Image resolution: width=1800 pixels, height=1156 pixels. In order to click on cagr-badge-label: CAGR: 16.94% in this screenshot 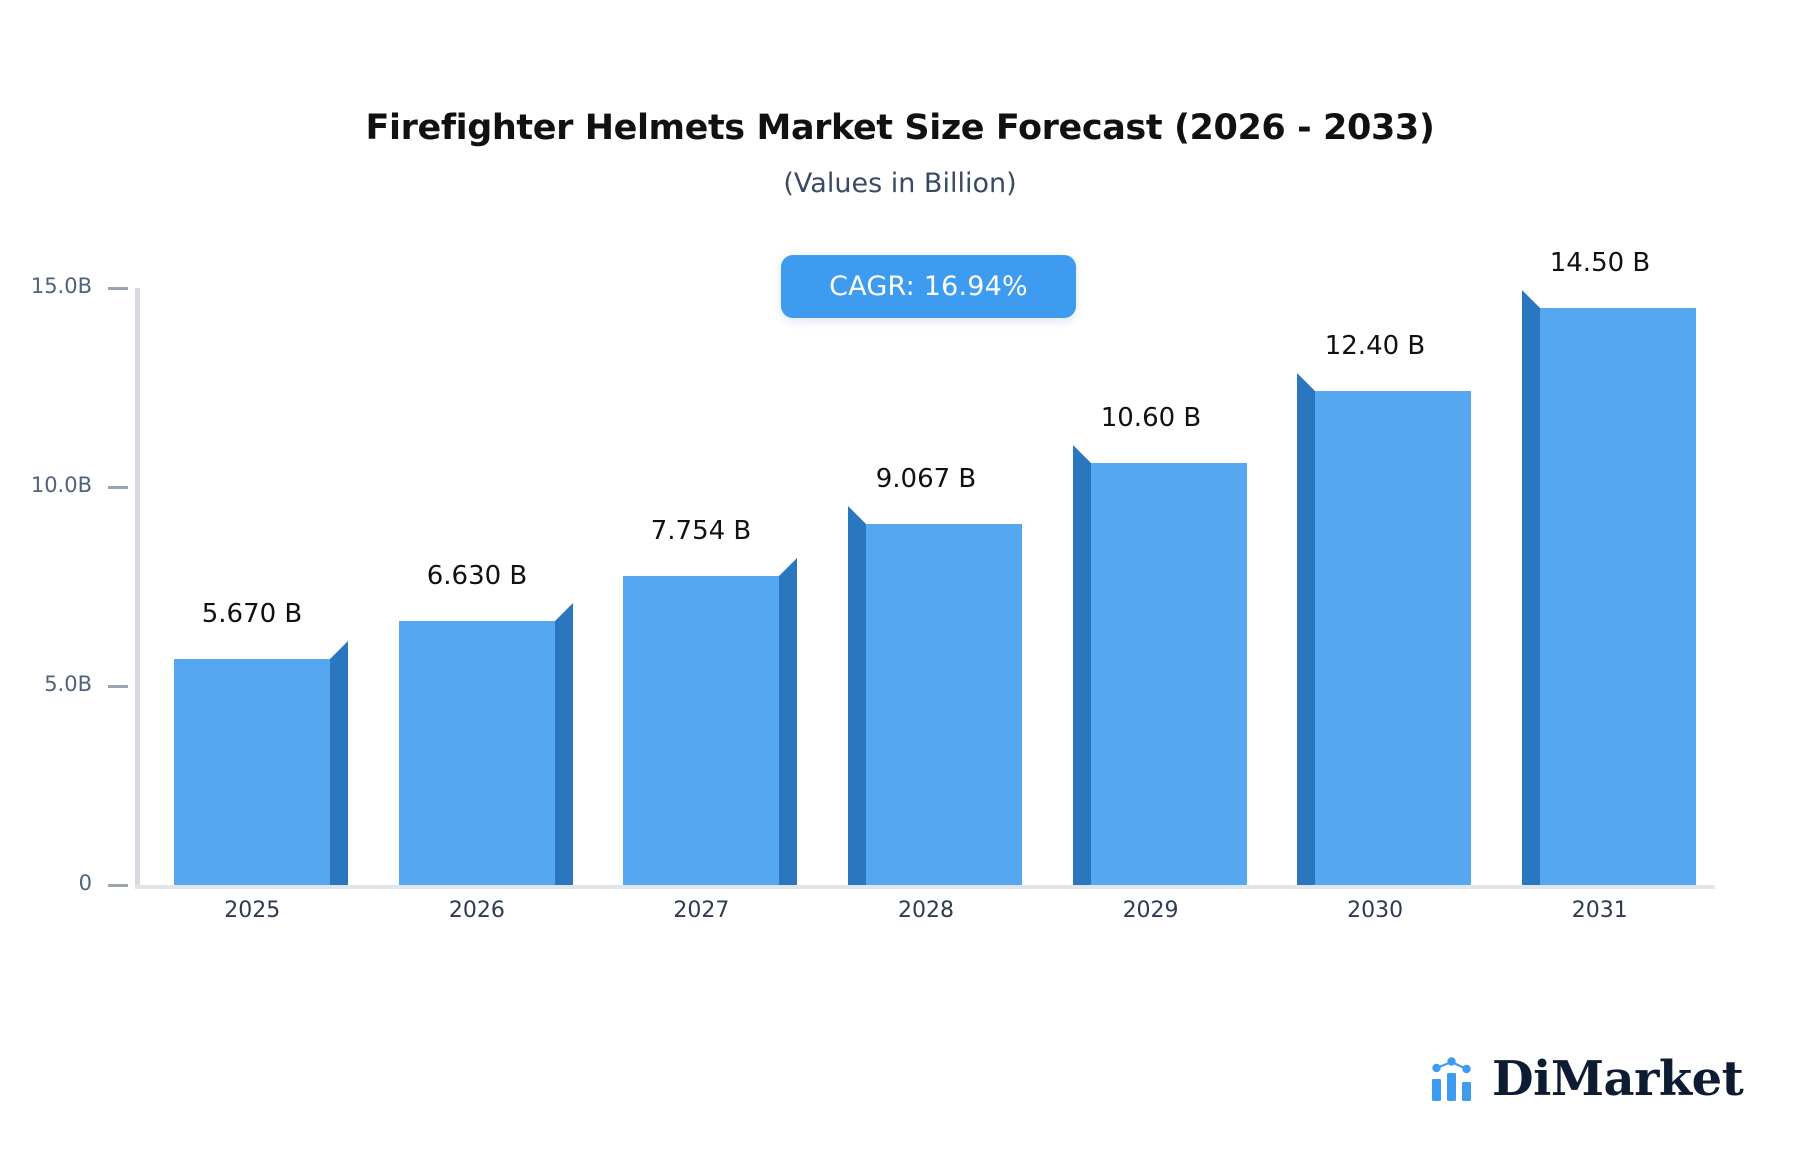, I will do `click(928, 286)`.